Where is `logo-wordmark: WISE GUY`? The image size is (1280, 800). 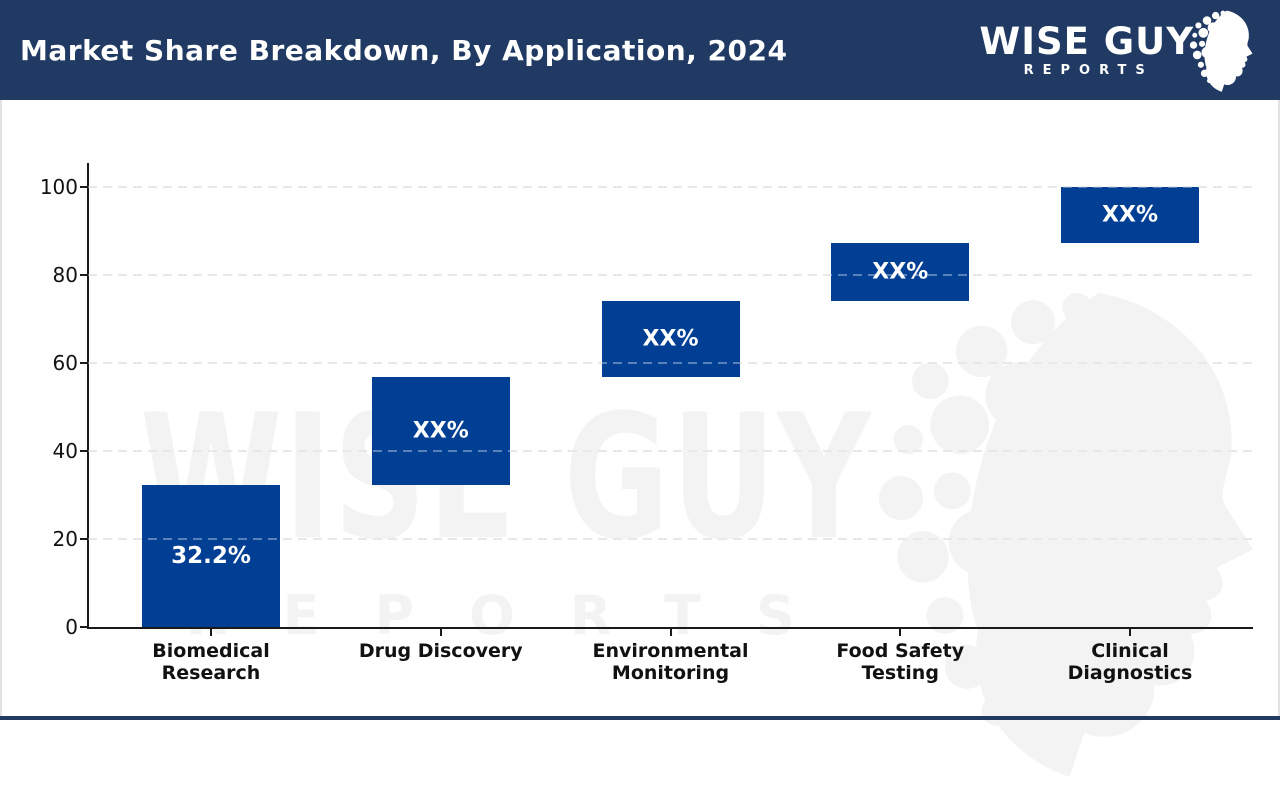 logo-wordmark: WISE GUY is located at coordinates (1086, 41).